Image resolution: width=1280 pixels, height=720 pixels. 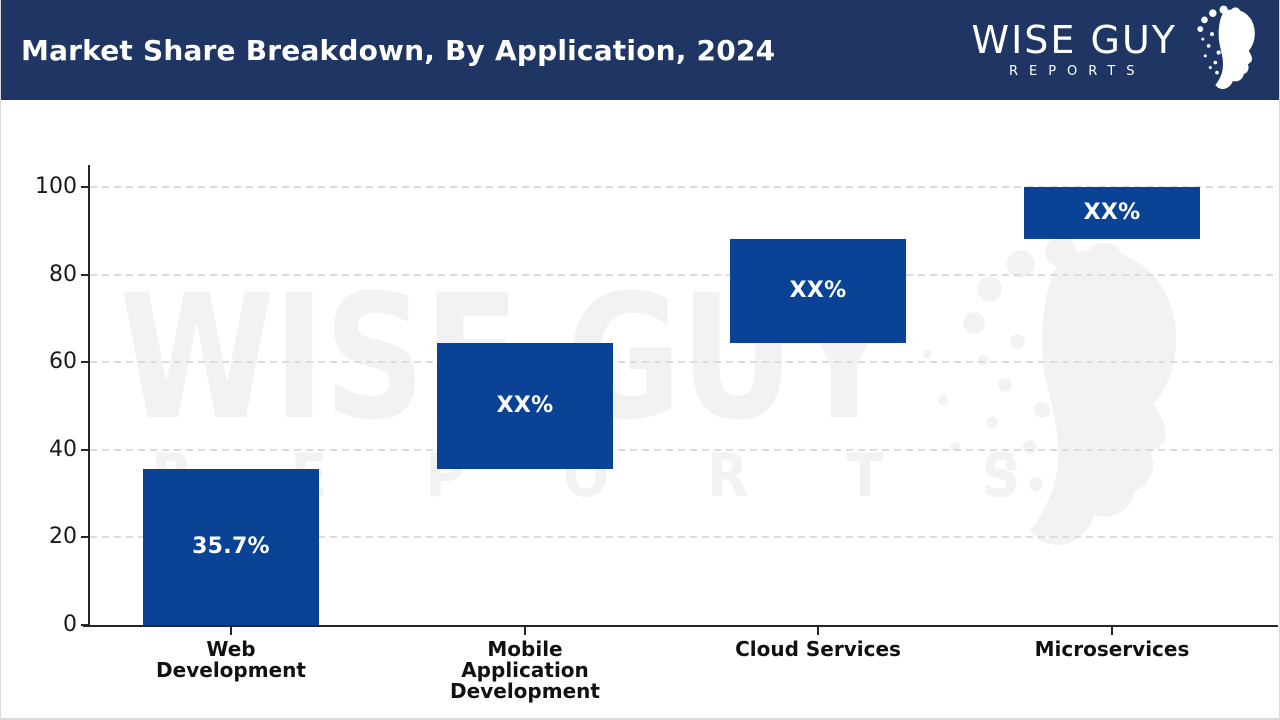 What do you see at coordinates (63, 449) in the screenshot?
I see `y-tick-label-40: 40` at bounding box center [63, 449].